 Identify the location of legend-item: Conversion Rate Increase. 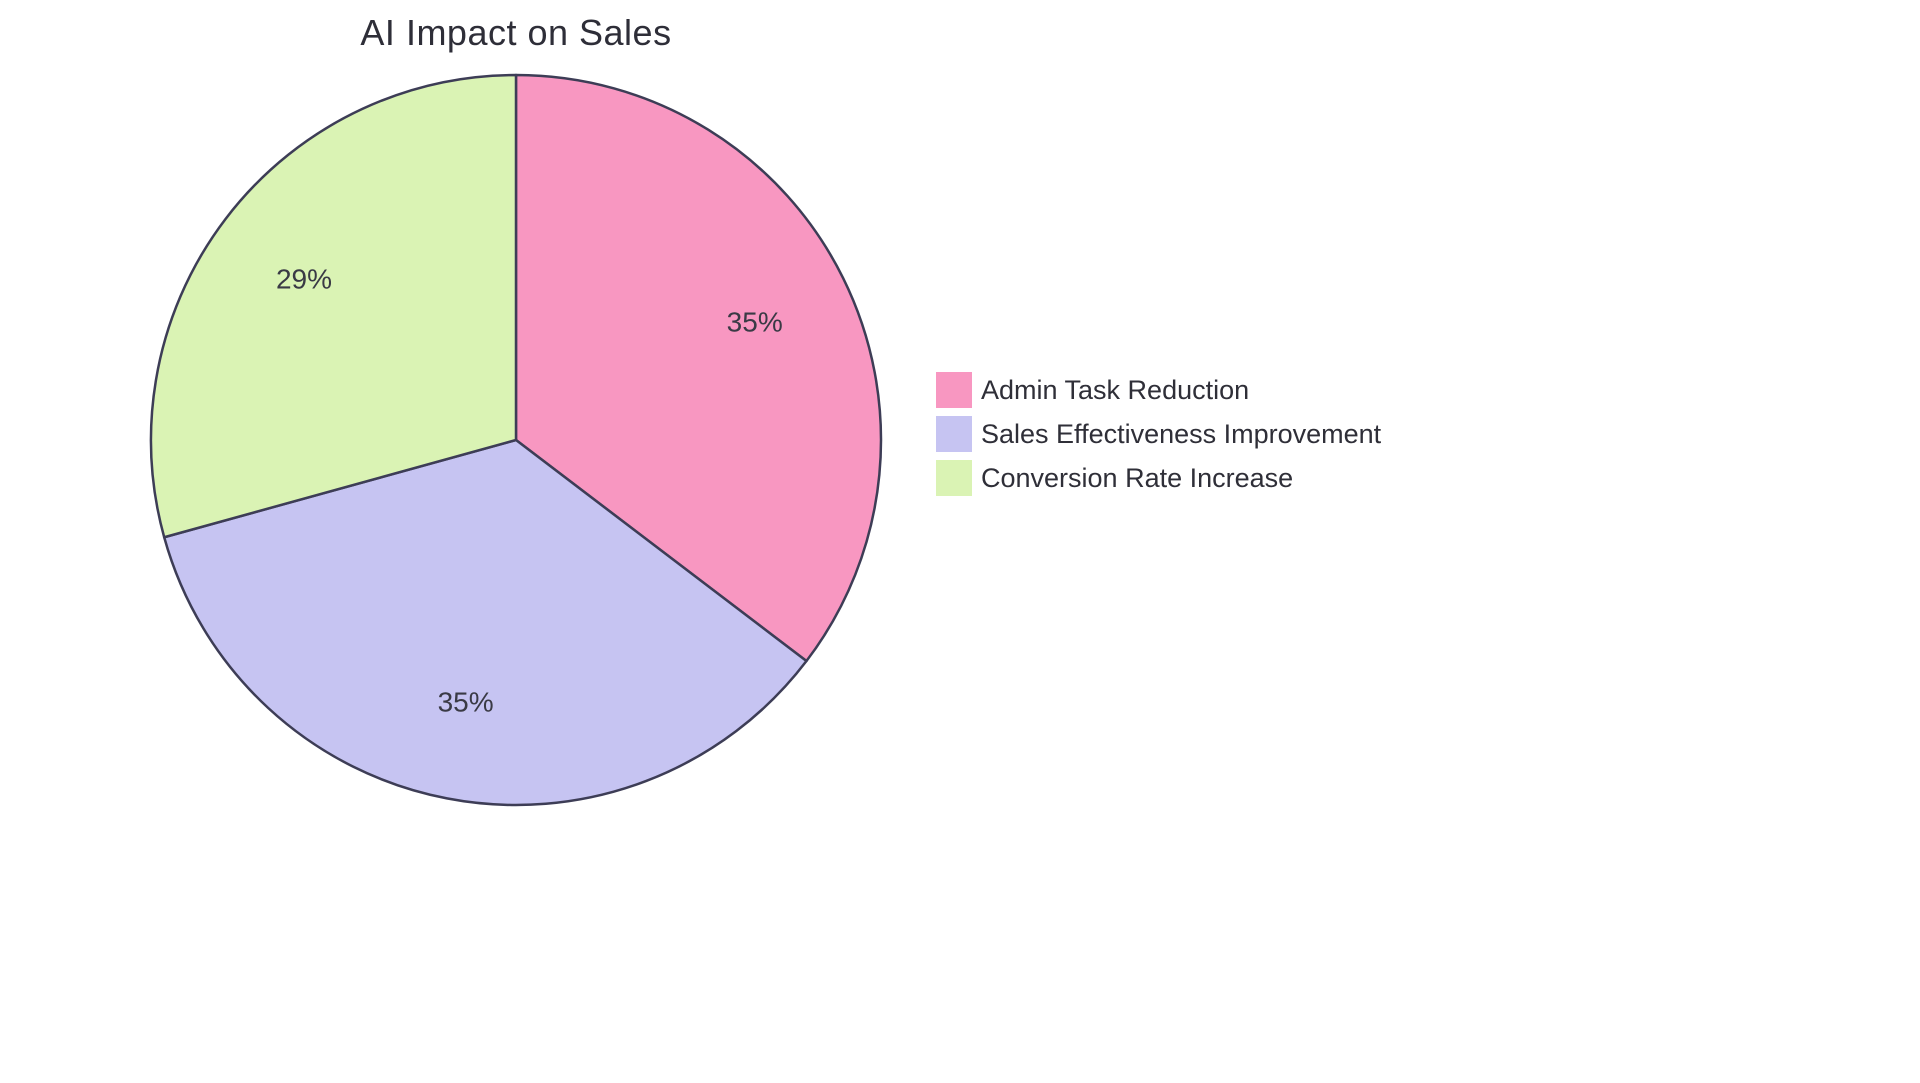
(1158, 478).